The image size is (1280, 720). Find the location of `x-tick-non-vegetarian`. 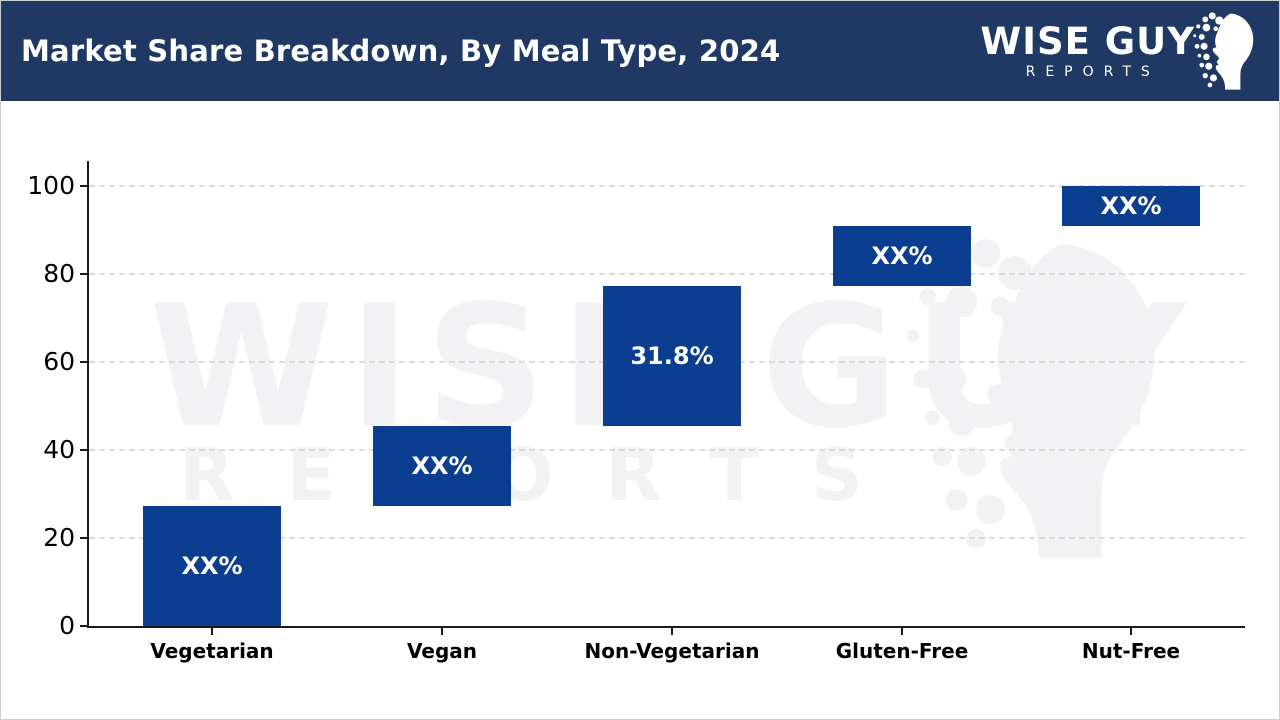

x-tick-non-vegetarian is located at coordinates (672, 631).